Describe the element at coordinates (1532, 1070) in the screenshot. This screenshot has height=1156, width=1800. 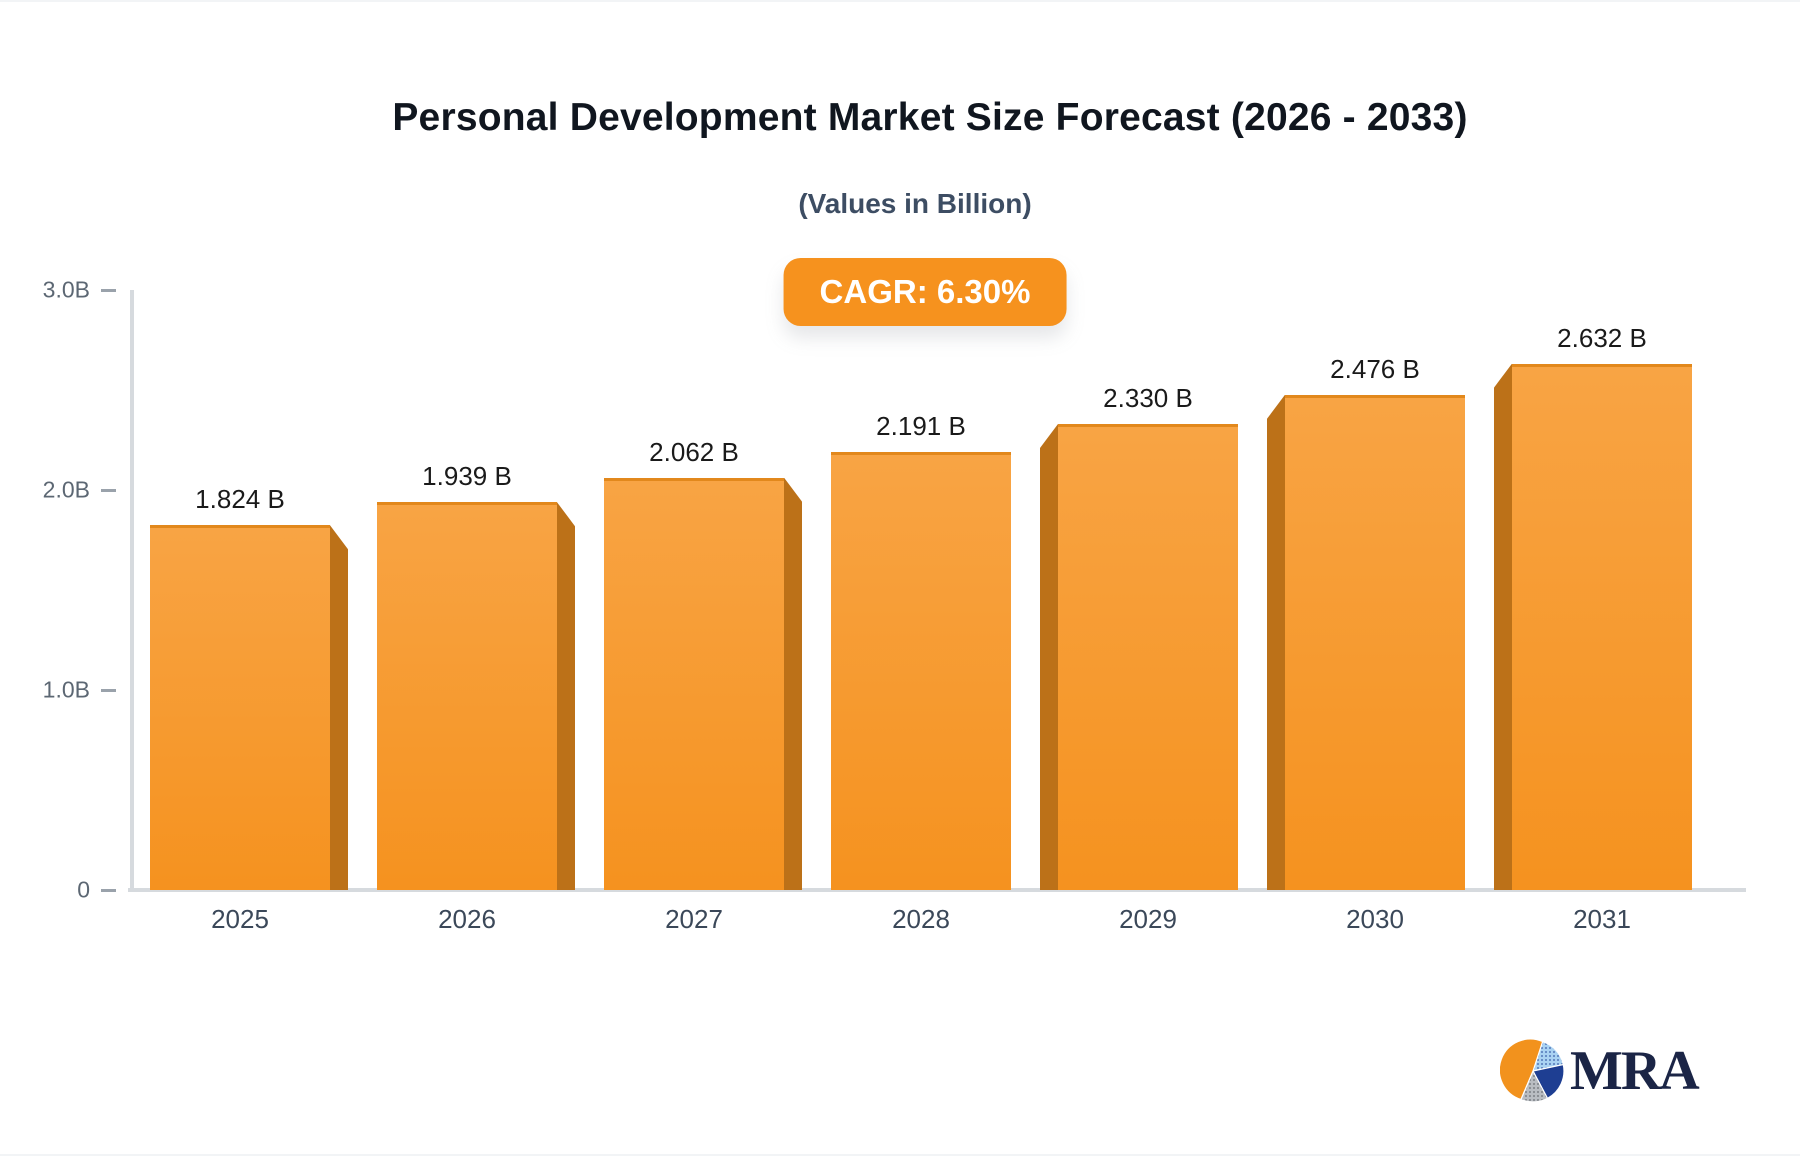
I see `pie-chart-icon` at that location.